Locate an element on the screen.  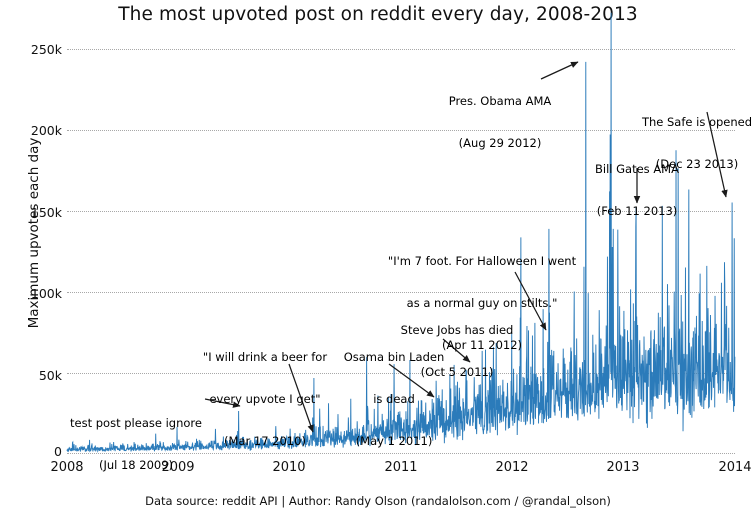
arrow-obama is located at coordinates (559, 70).